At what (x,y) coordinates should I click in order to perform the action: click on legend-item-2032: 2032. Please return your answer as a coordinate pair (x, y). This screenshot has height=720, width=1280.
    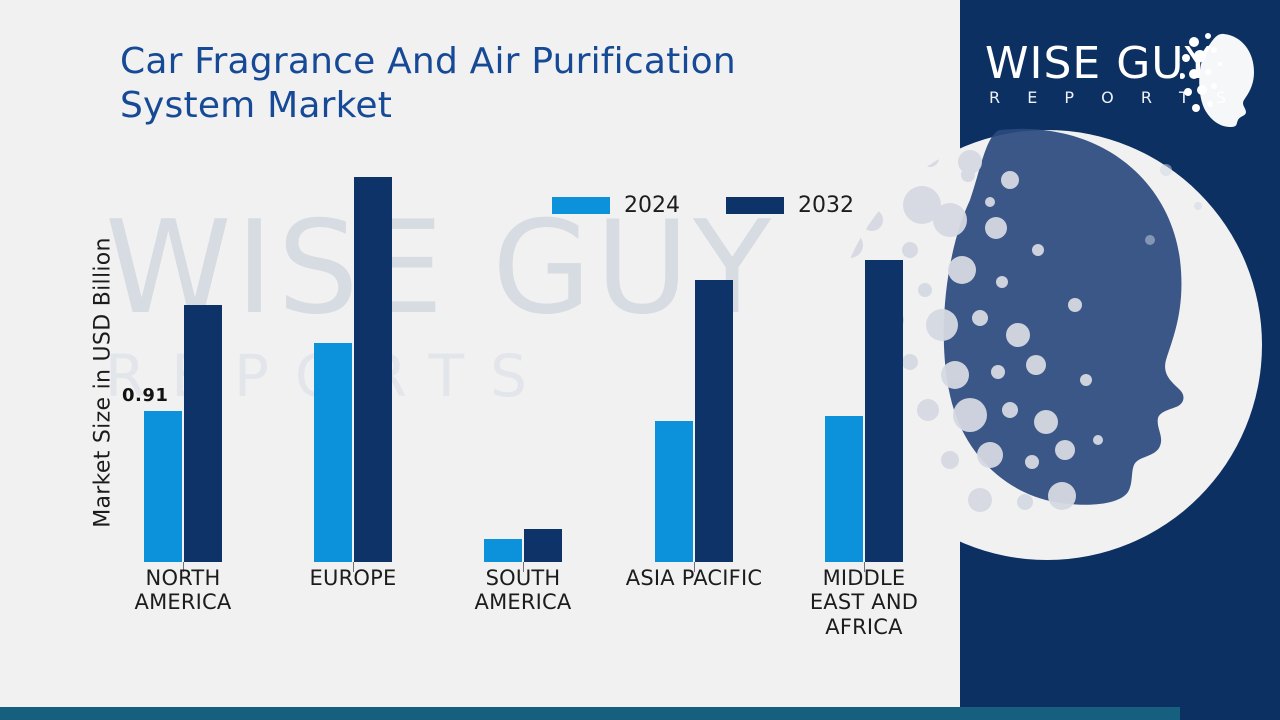
    Looking at the image, I should click on (790, 205).